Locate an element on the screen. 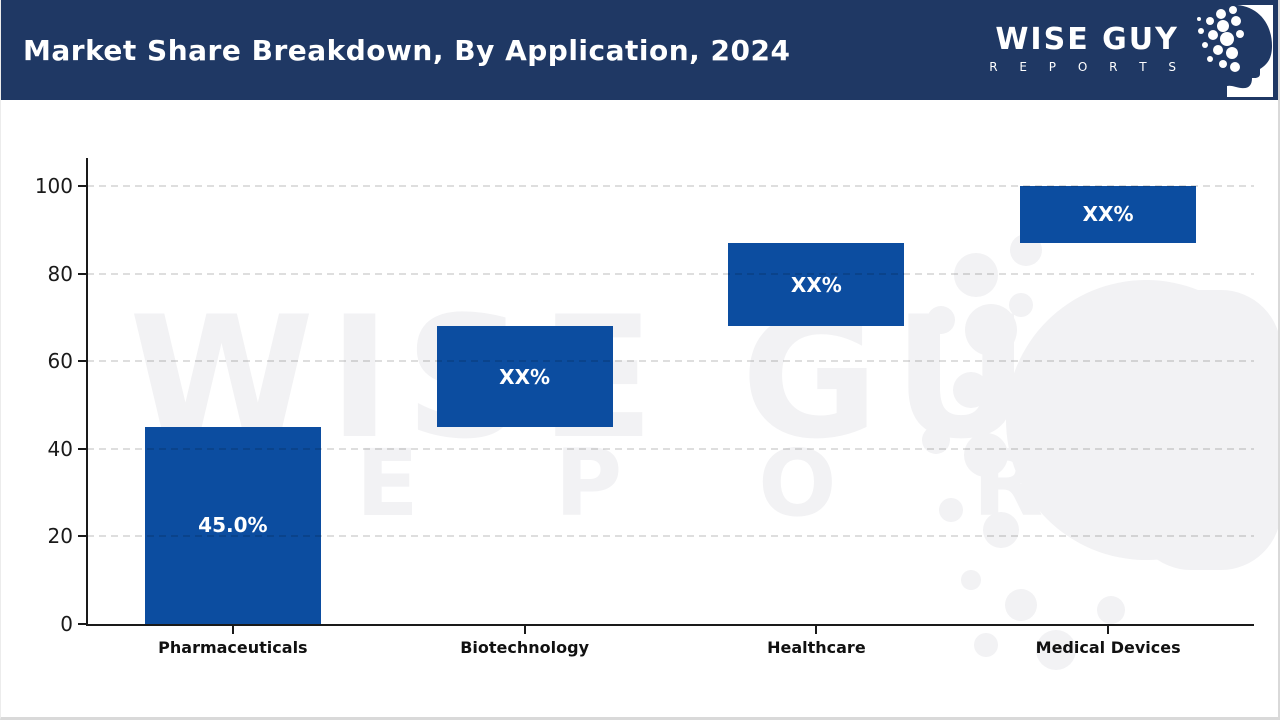 Image resolution: width=1280 pixels, height=720 pixels. x-category-label: Medical Devices is located at coordinates (1108, 647).